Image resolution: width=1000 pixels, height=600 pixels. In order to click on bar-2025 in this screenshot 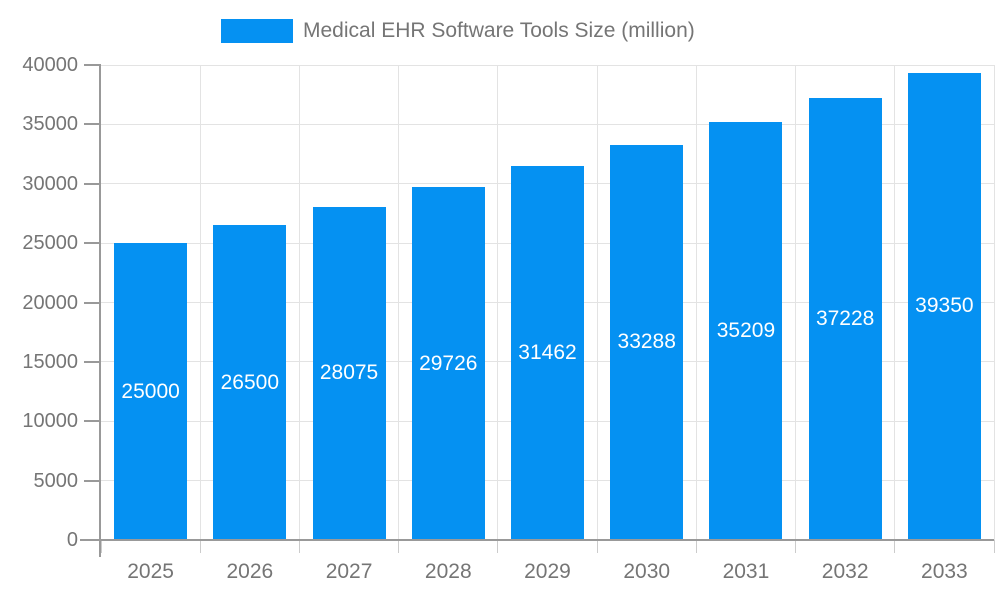, I will do `click(151, 391)`.